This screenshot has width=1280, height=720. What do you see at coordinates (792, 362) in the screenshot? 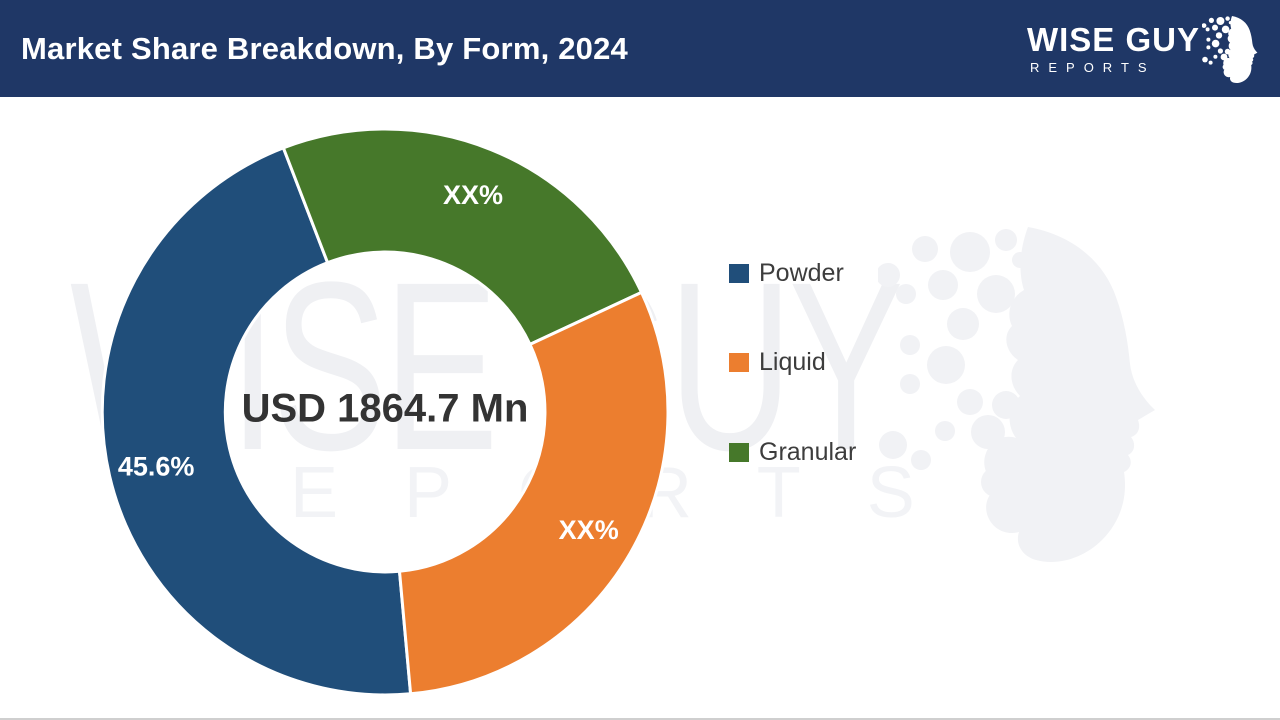
I see `legend-label-liquid: Liquid` at bounding box center [792, 362].